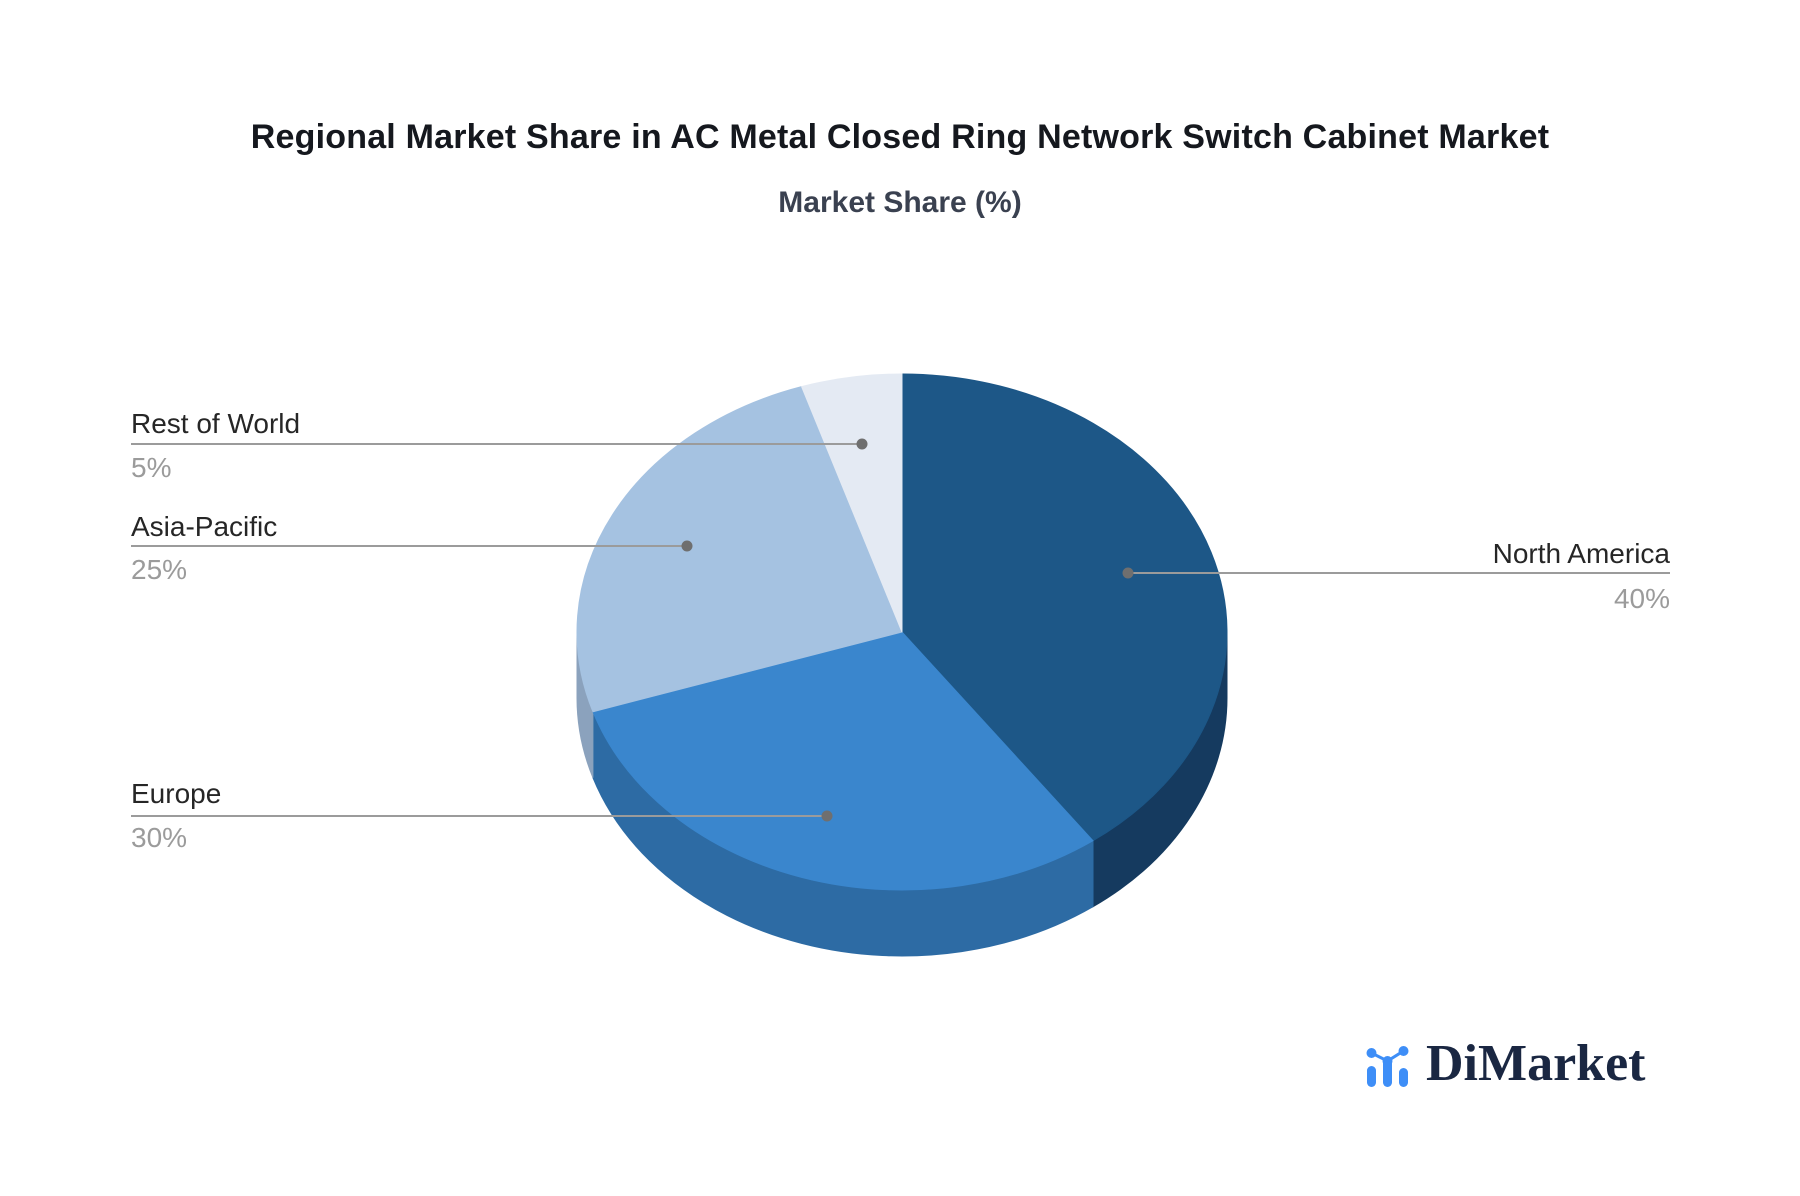 The width and height of the screenshot is (1800, 1196). Describe the element at coordinates (900, 202) in the screenshot. I see `chart-subtitle: Market Share (%)` at that location.